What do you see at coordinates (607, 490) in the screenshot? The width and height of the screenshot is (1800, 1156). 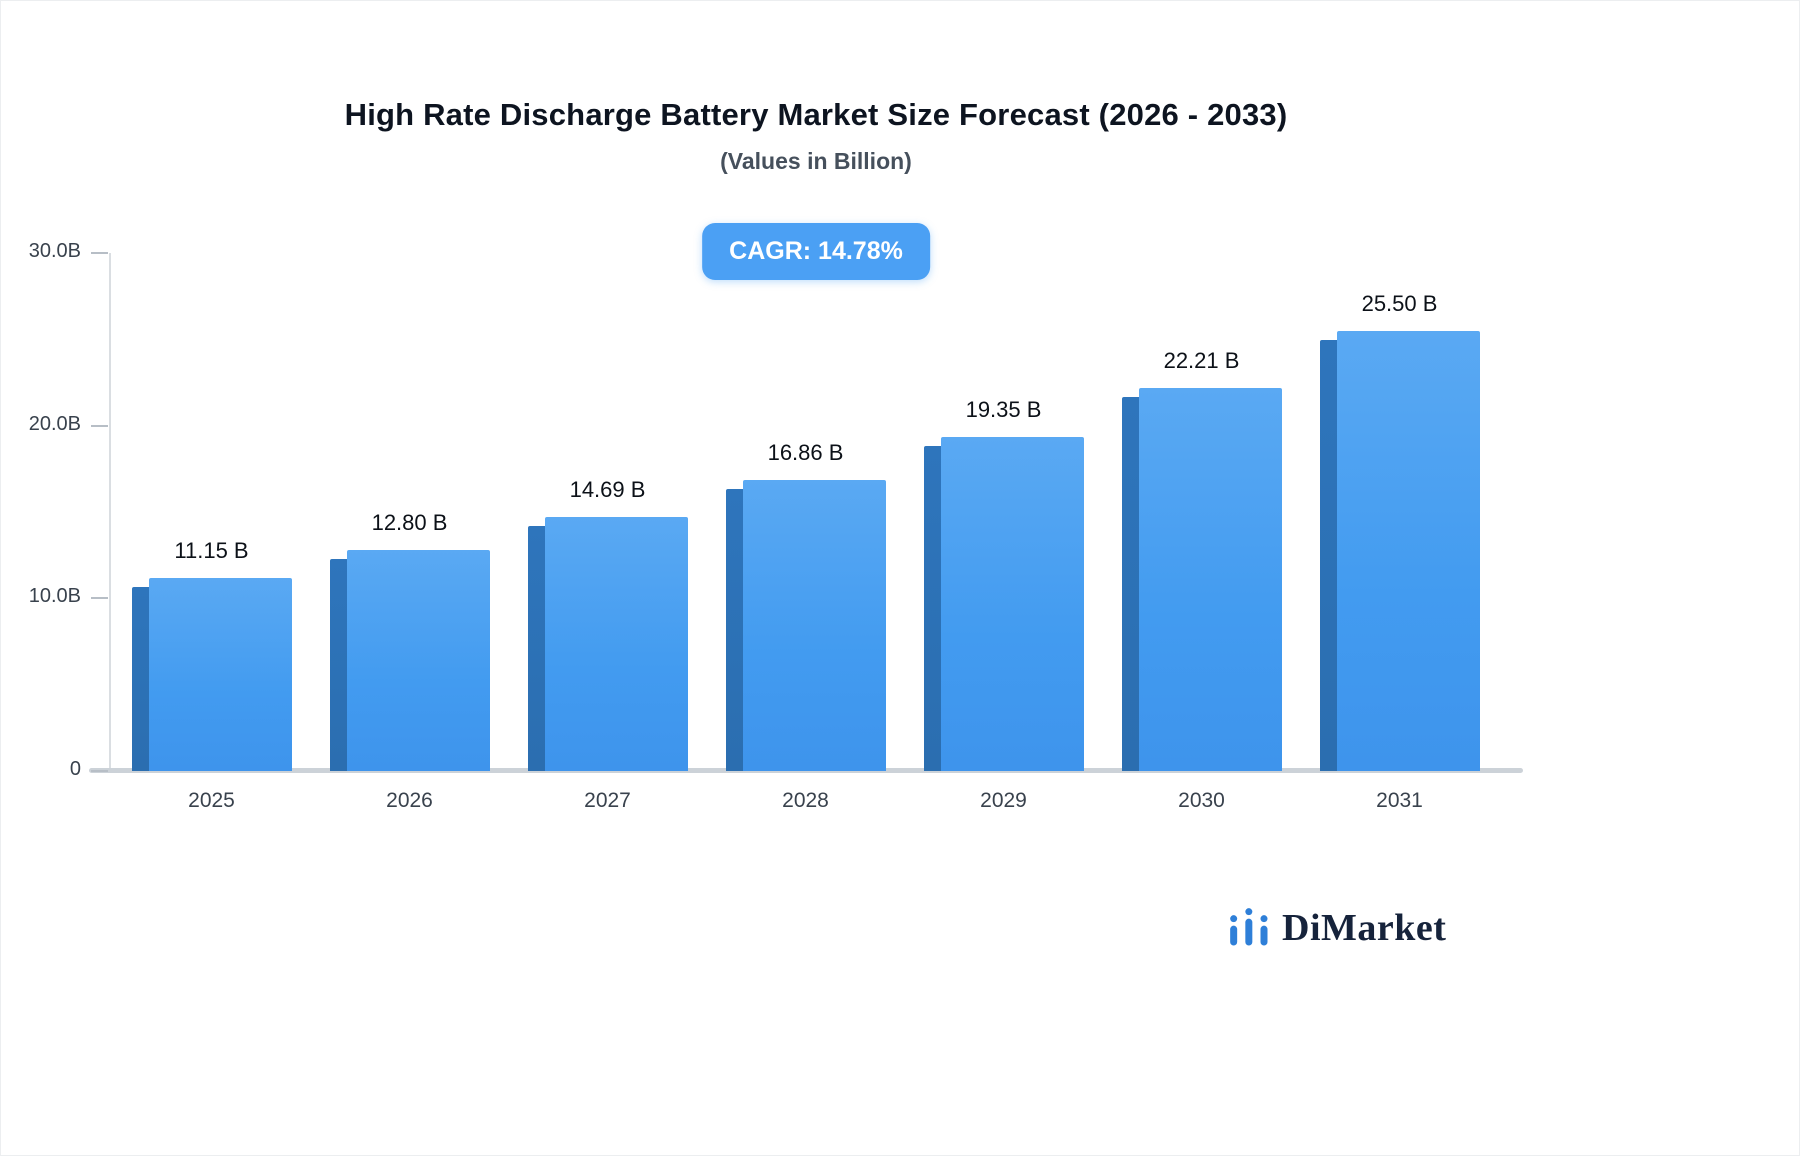 I see `bar-value-label: 14.69 B` at bounding box center [607, 490].